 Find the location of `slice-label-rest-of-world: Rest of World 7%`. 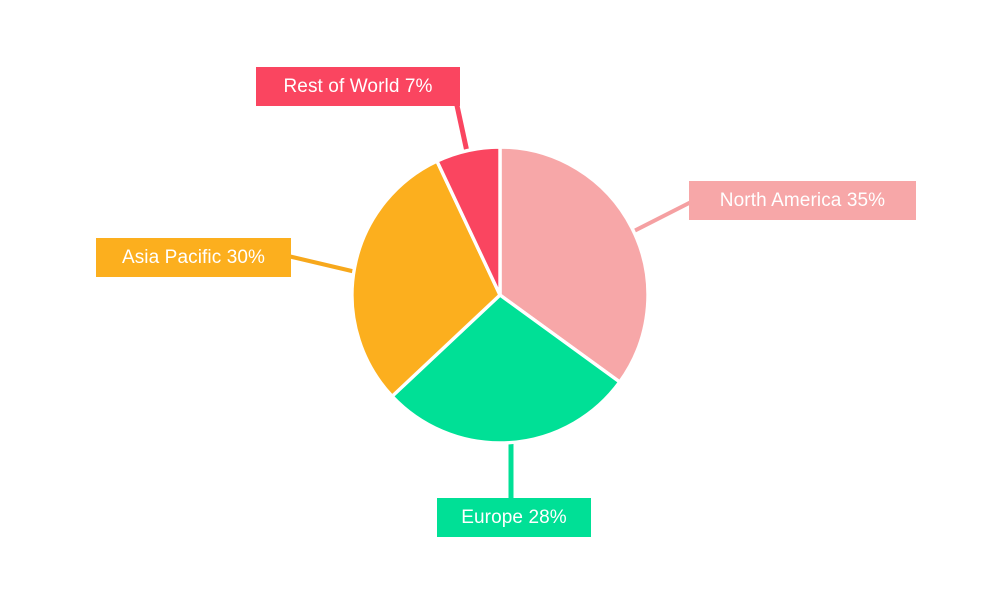

slice-label-rest-of-world: Rest of World 7% is located at coordinates (358, 86).